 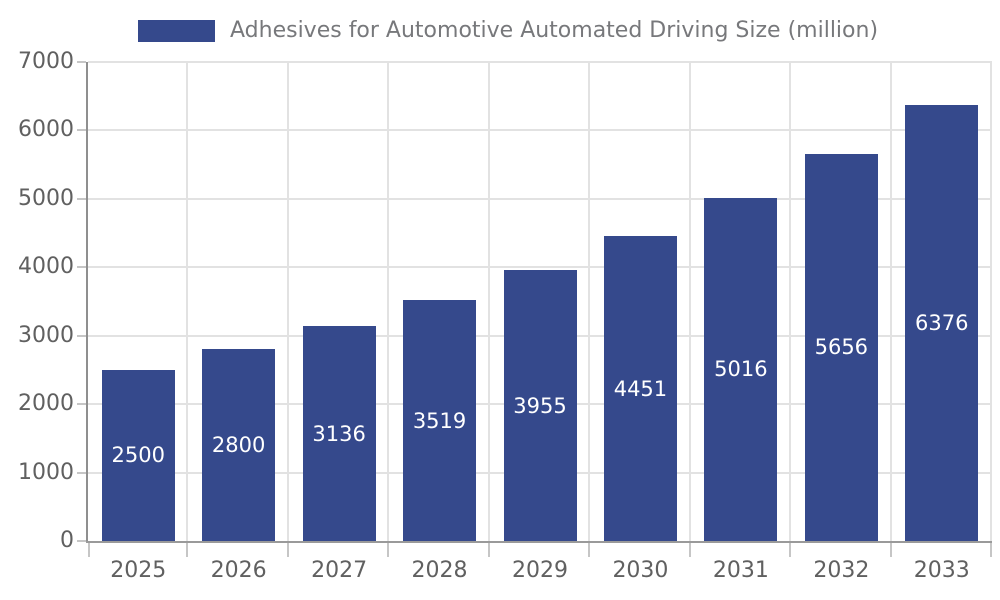 I want to click on y-tick-label: 2000, so click(x=46, y=404).